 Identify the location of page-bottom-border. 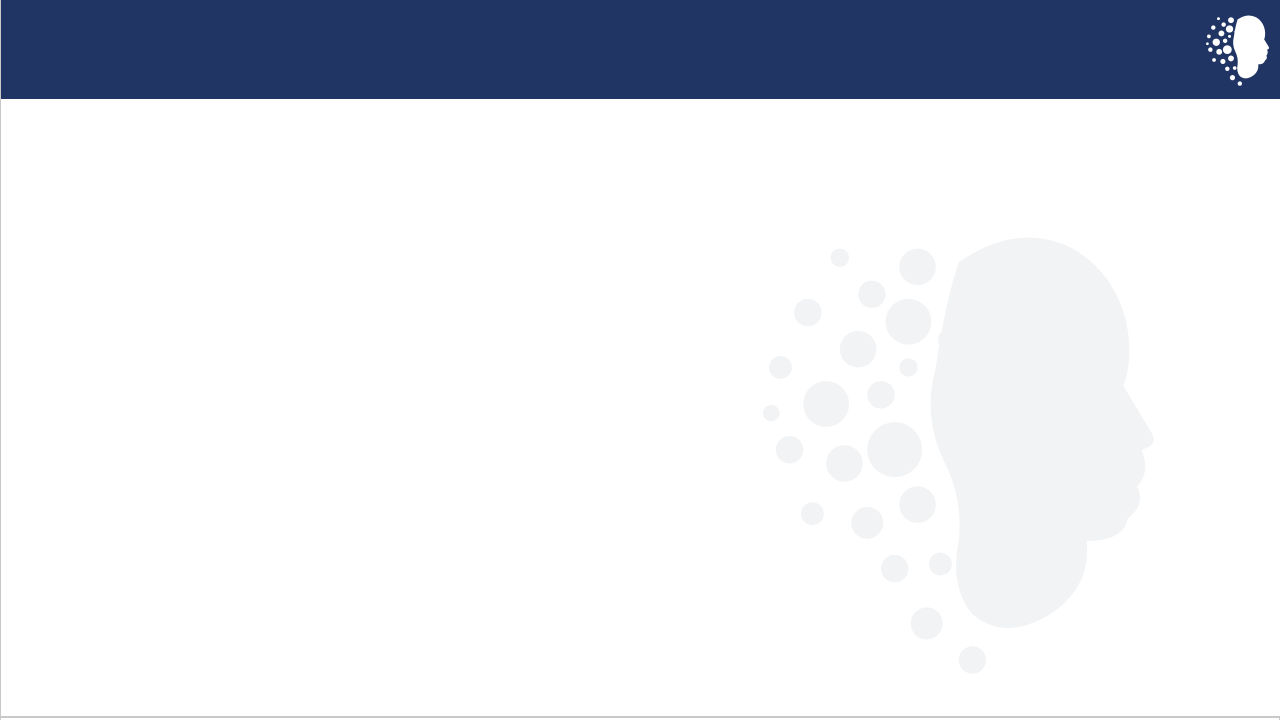
(640, 717).